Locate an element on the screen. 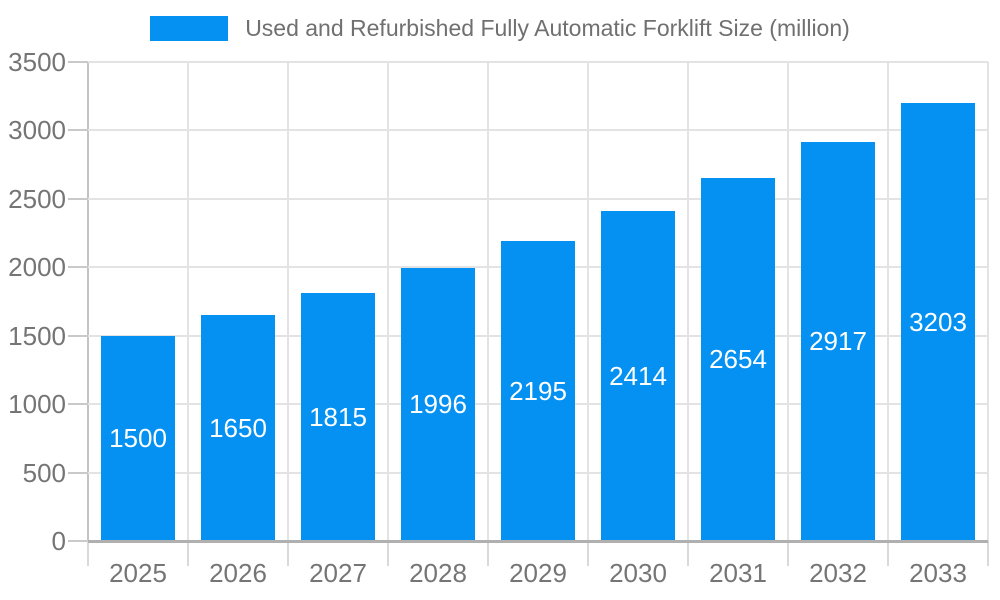  y-axis-tick-label: 3000 is located at coordinates (37, 130).